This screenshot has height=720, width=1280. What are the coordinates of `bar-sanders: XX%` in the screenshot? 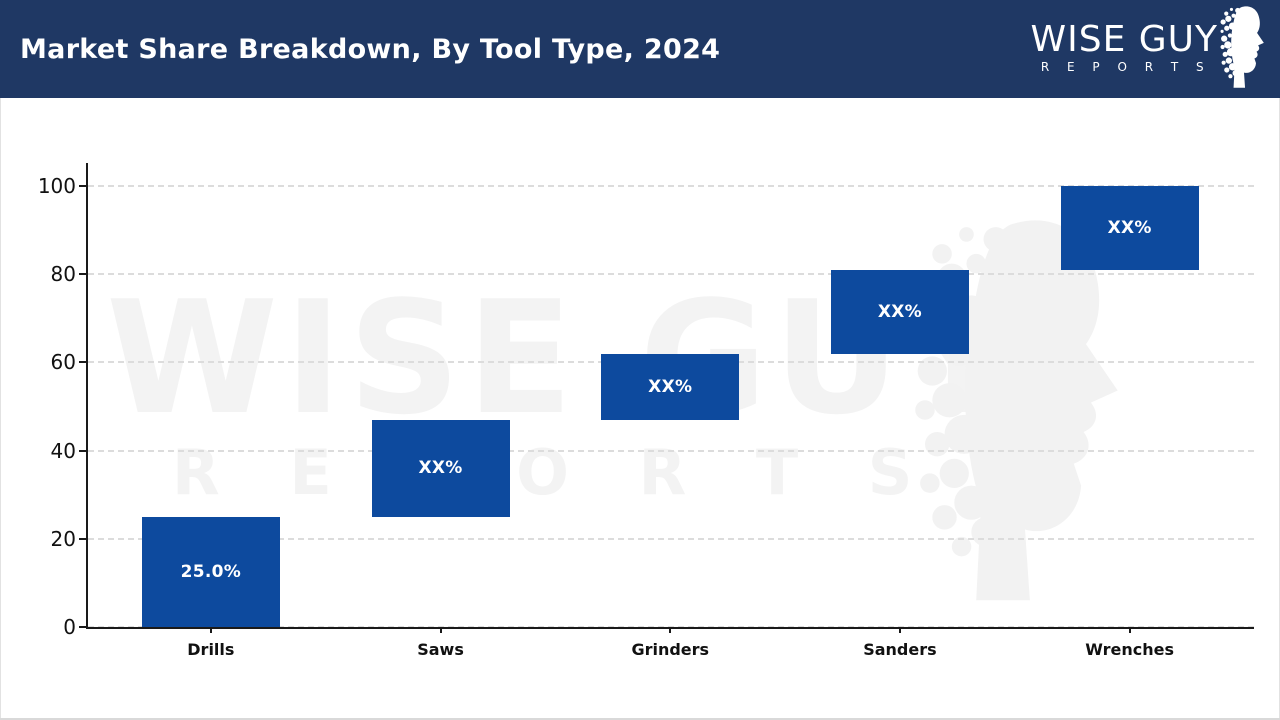 It's located at (899, 311).